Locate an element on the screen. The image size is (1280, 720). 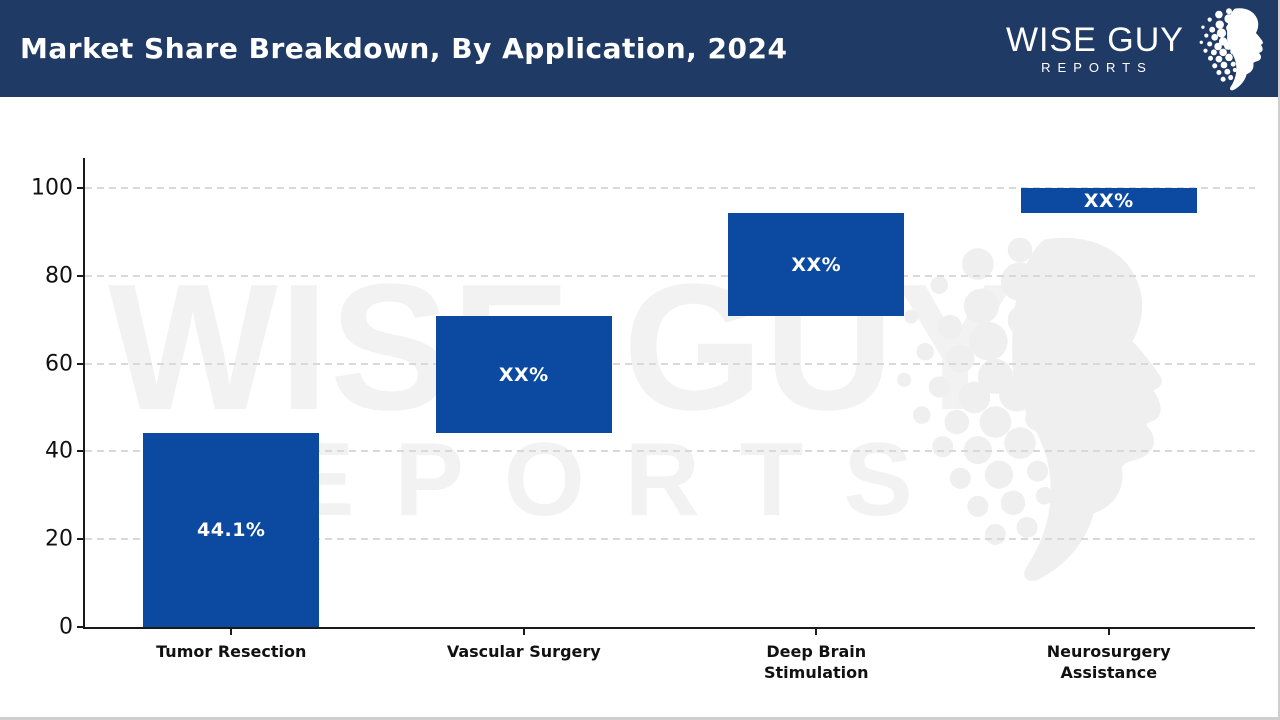
y-tick-label-80: 80 is located at coordinates (59, 276).